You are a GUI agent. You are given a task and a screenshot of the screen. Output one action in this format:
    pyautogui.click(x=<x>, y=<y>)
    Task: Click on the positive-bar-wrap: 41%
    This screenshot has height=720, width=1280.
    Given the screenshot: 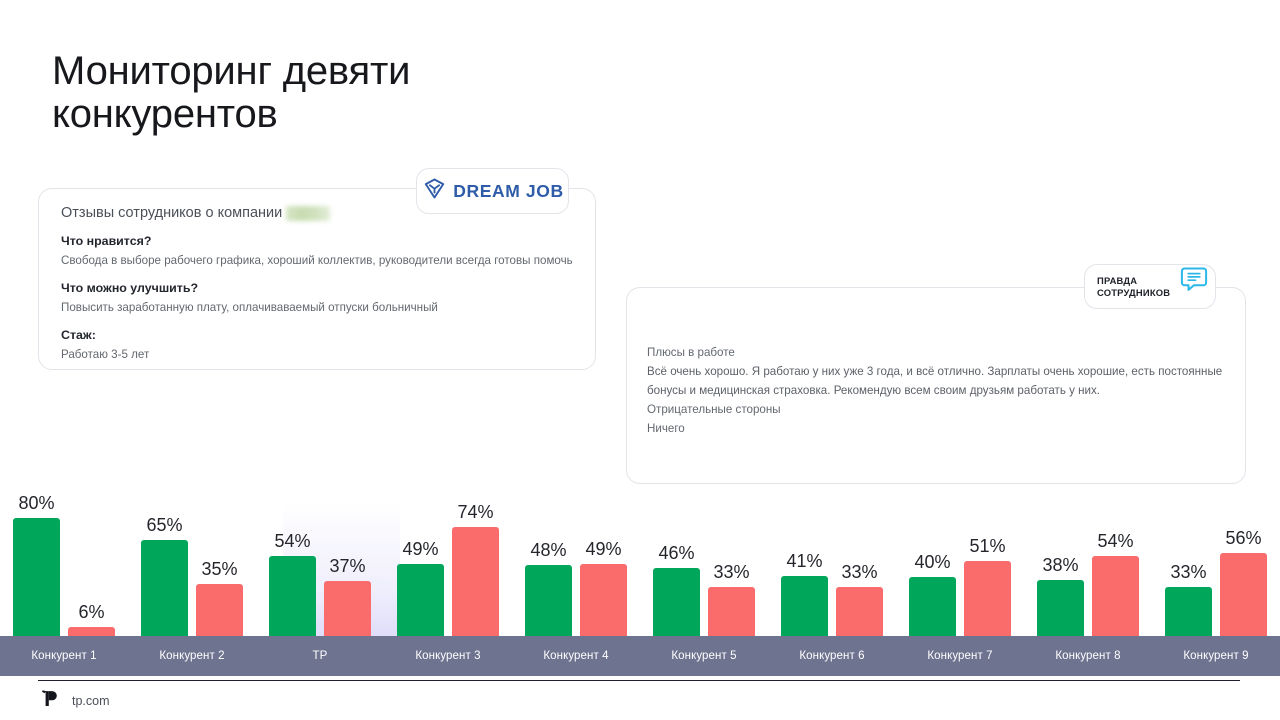 What is the action you would take?
    pyautogui.click(x=804, y=563)
    